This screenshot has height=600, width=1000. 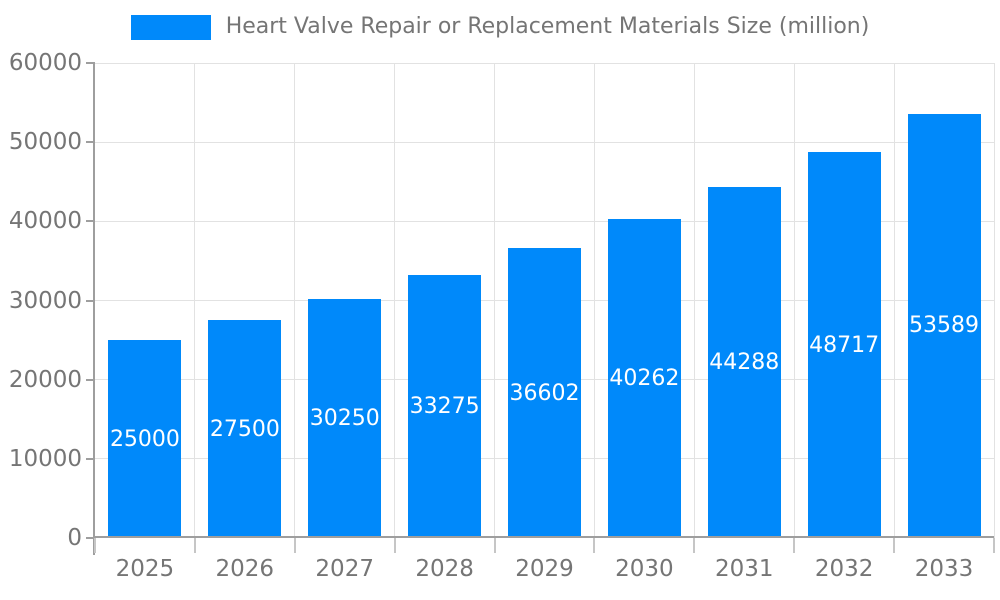 I want to click on x-tick-label: 2029, so click(x=544, y=569).